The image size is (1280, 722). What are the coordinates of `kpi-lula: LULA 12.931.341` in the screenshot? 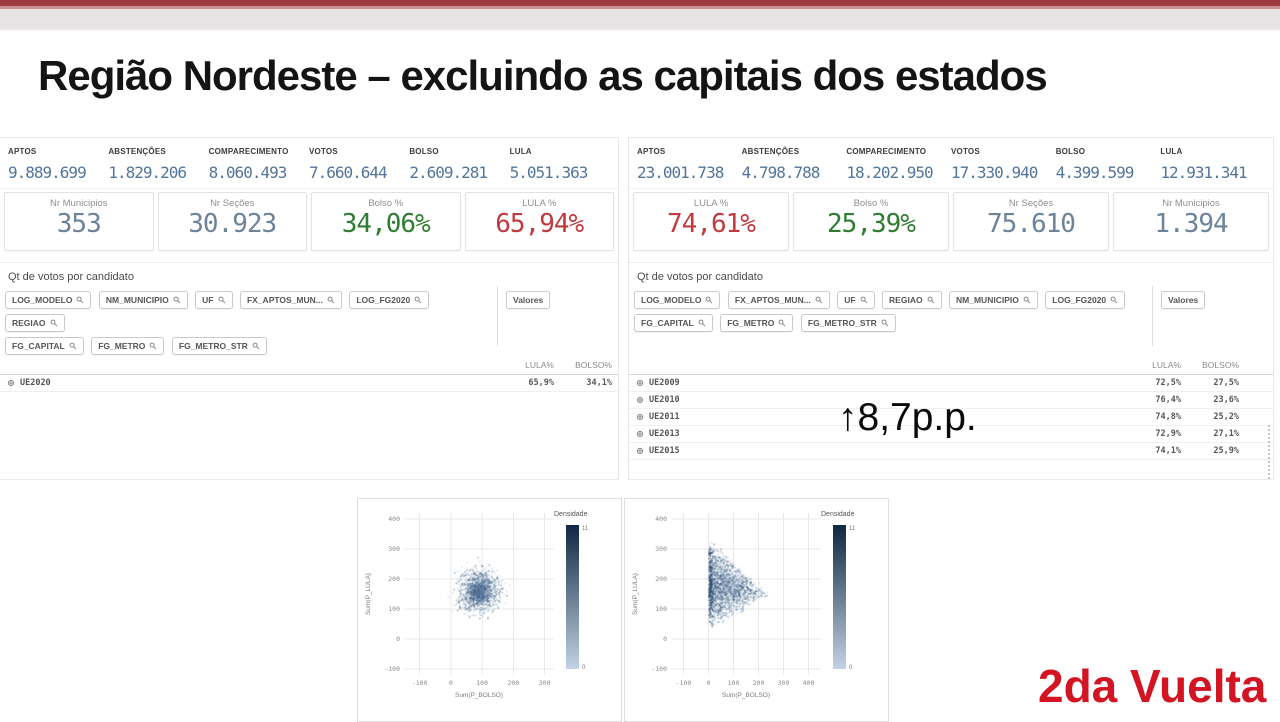 It's located at (1203, 164).